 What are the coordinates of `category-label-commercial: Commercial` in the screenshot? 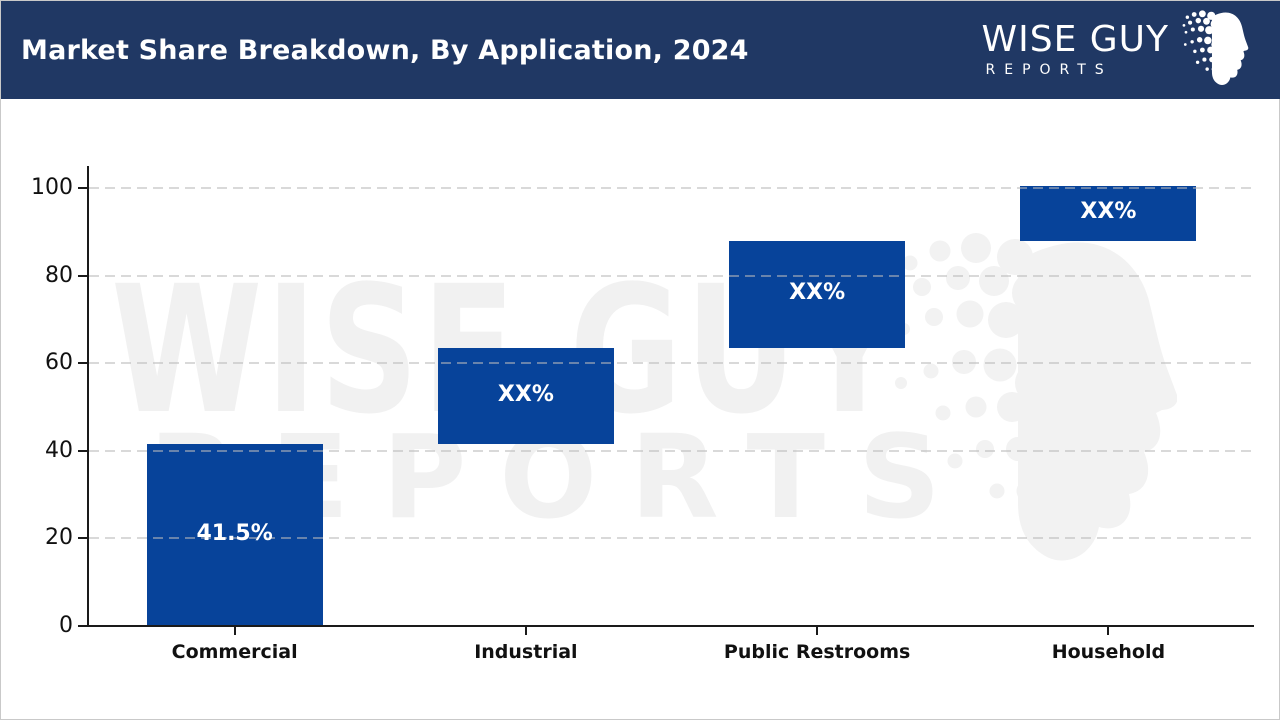 It's located at (234, 652).